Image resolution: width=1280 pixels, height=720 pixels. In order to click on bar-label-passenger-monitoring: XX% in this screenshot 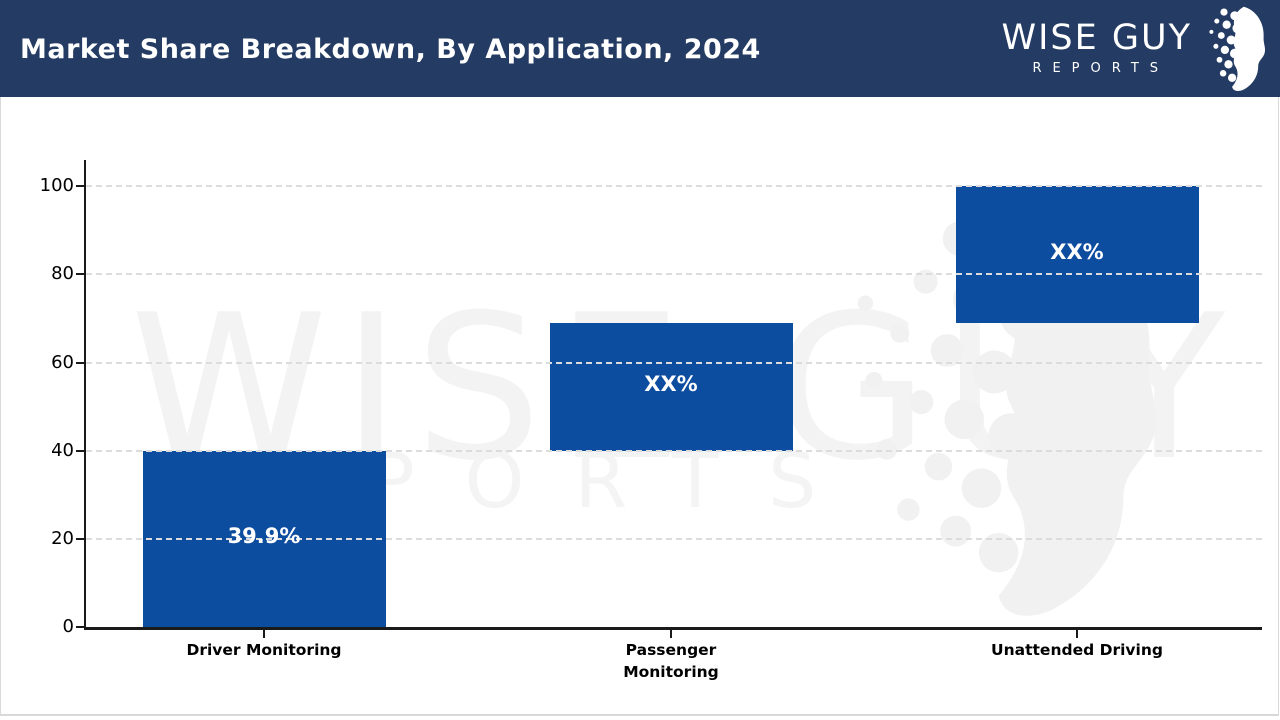, I will do `click(671, 383)`.